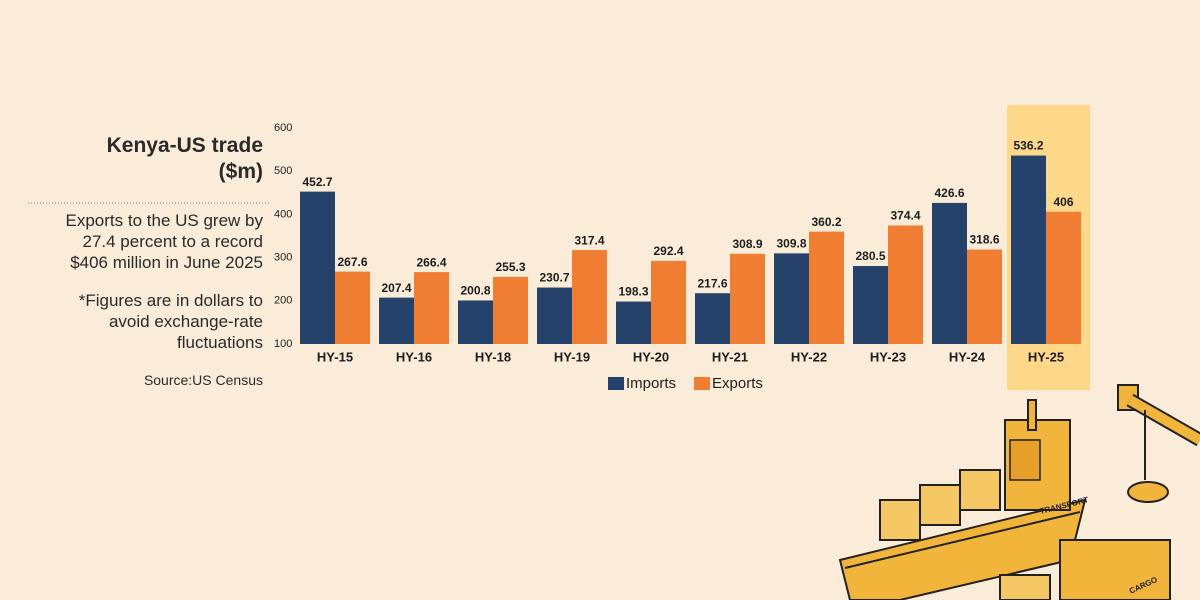 The width and height of the screenshot is (1200, 600). I want to click on value-label: 309.8, so click(791, 244).